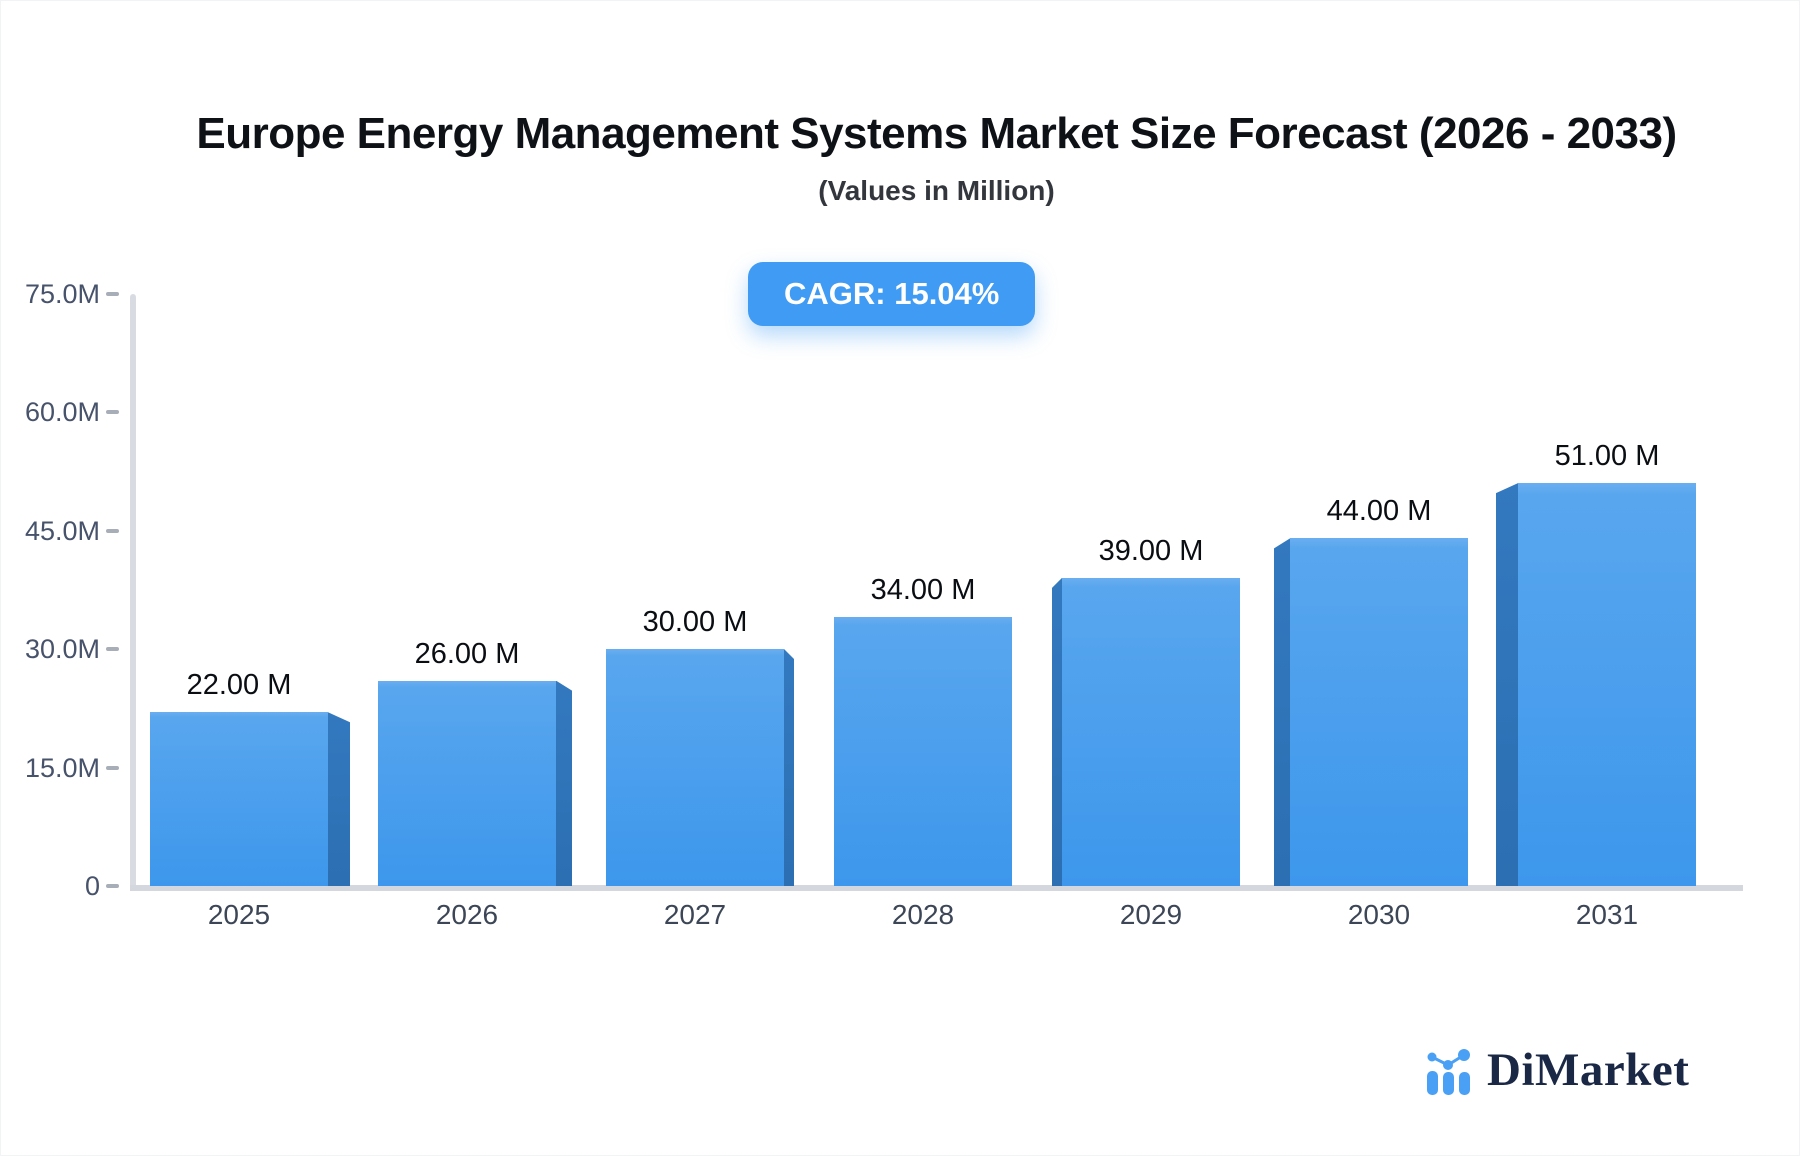 This screenshot has height=1156, width=1800. I want to click on x-axis-label: 2026, so click(467, 914).